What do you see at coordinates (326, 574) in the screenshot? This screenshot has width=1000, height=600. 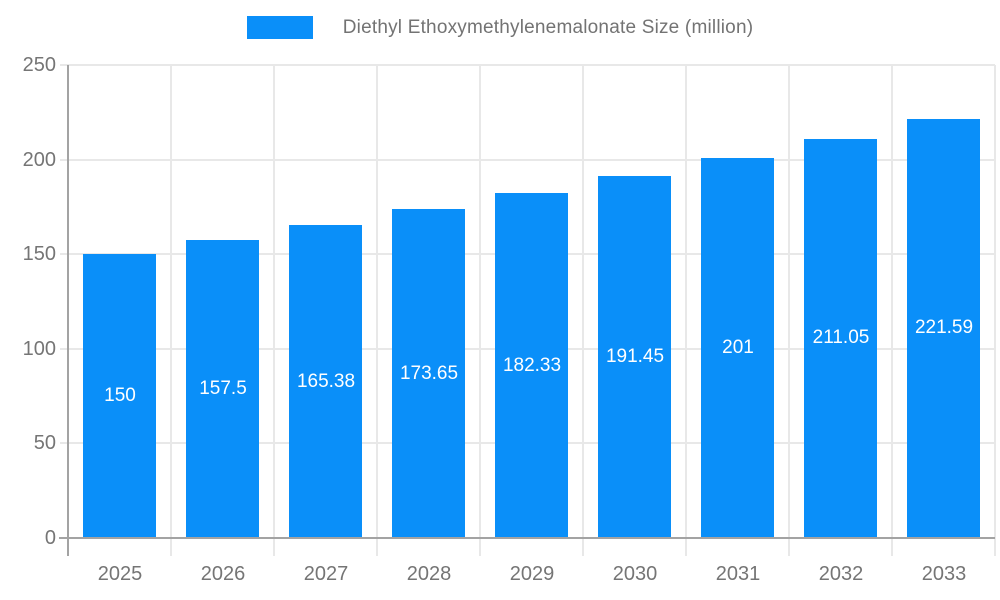 I see `x-axis-tick-label: 2027` at bounding box center [326, 574].